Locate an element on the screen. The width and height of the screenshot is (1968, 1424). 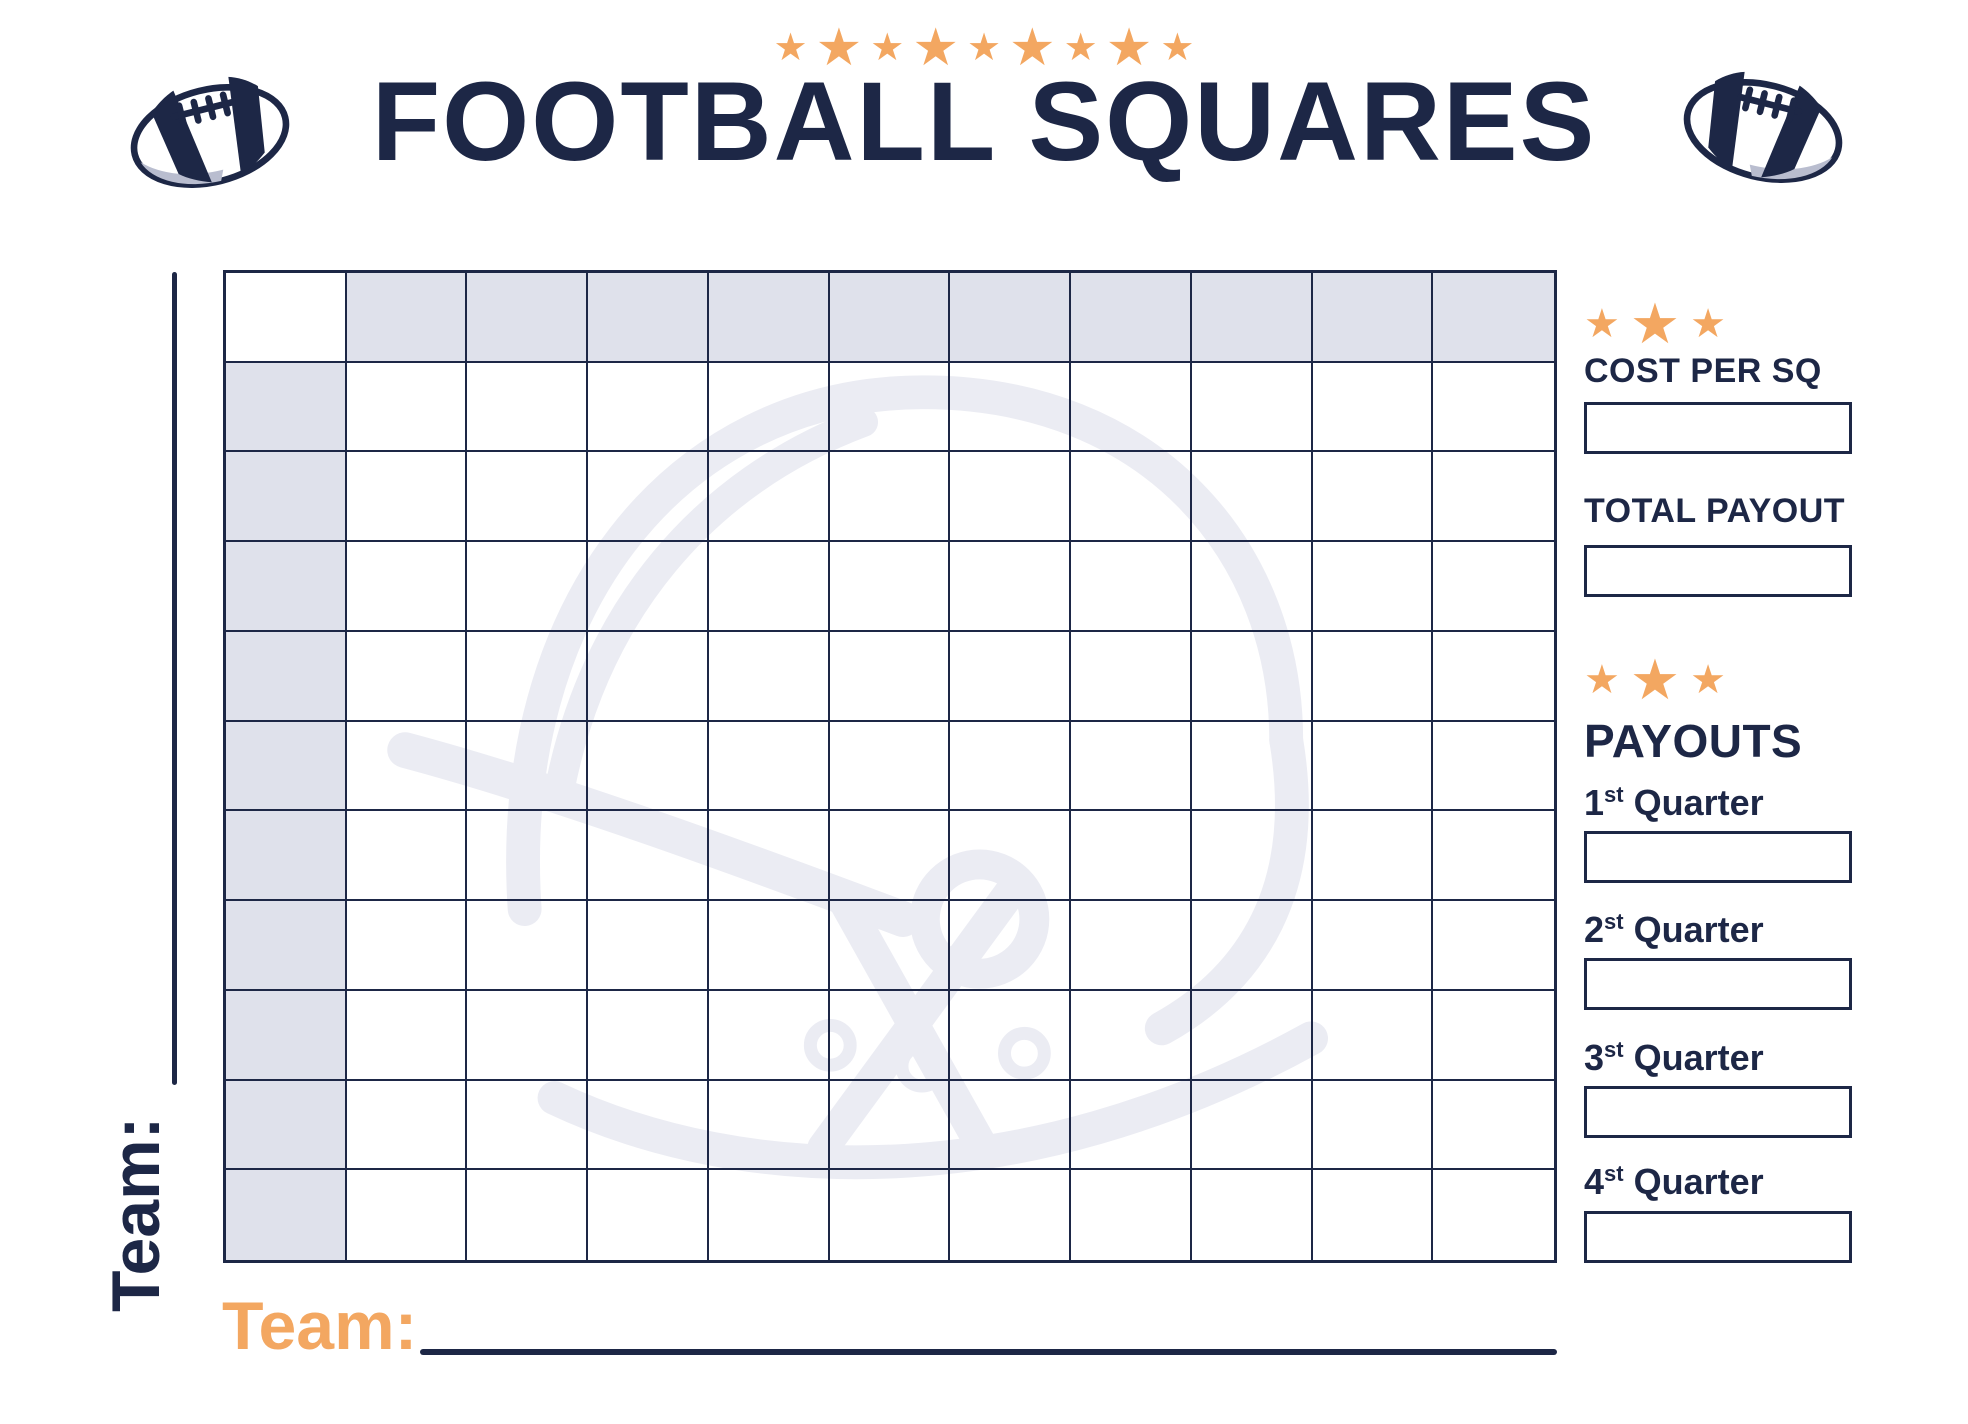
quarter-4-input is located at coordinates (1718, 1237).